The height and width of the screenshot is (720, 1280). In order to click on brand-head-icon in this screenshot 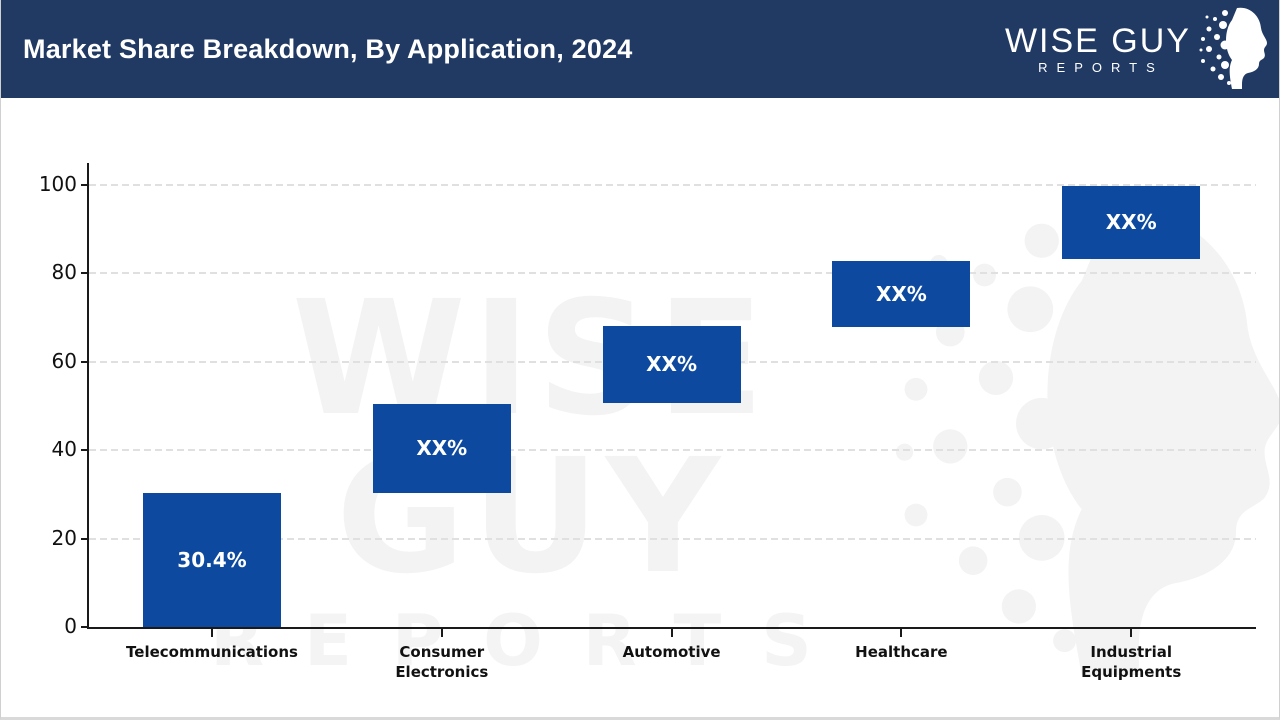, I will do `click(1231, 49)`.